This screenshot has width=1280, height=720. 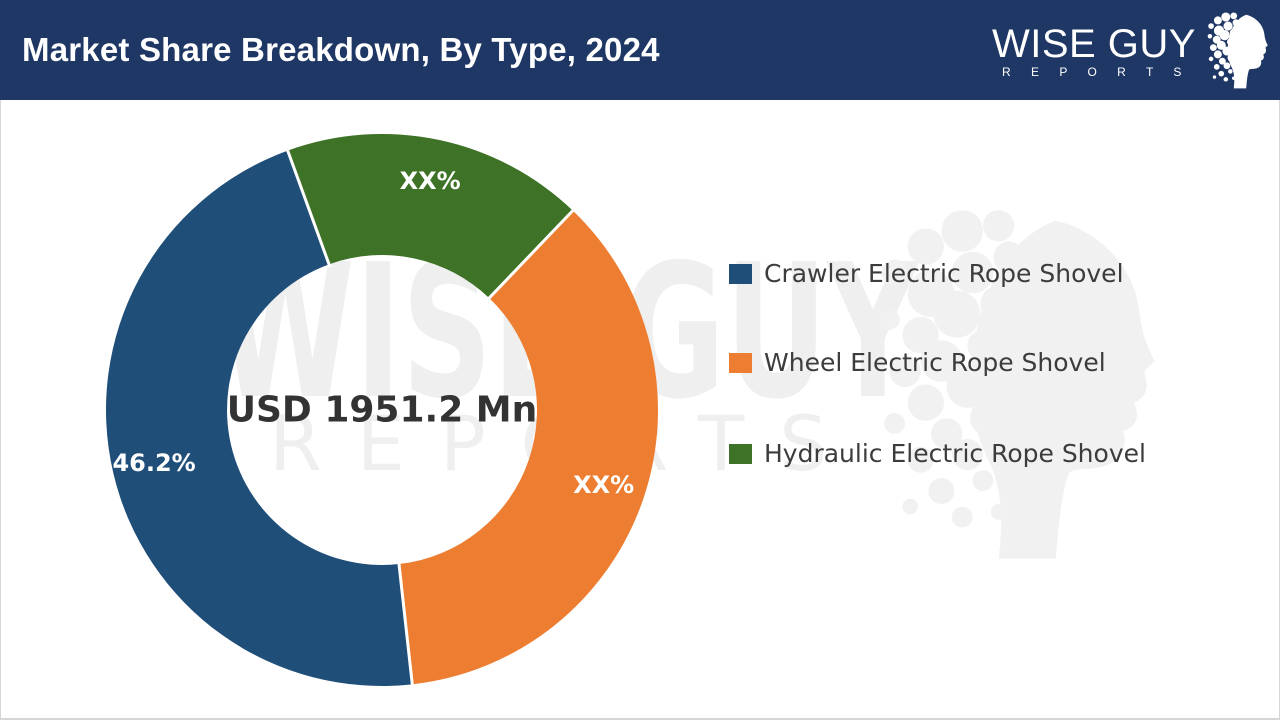 What do you see at coordinates (1093, 43) in the screenshot?
I see `logo-wordmark: WISE GUY` at bounding box center [1093, 43].